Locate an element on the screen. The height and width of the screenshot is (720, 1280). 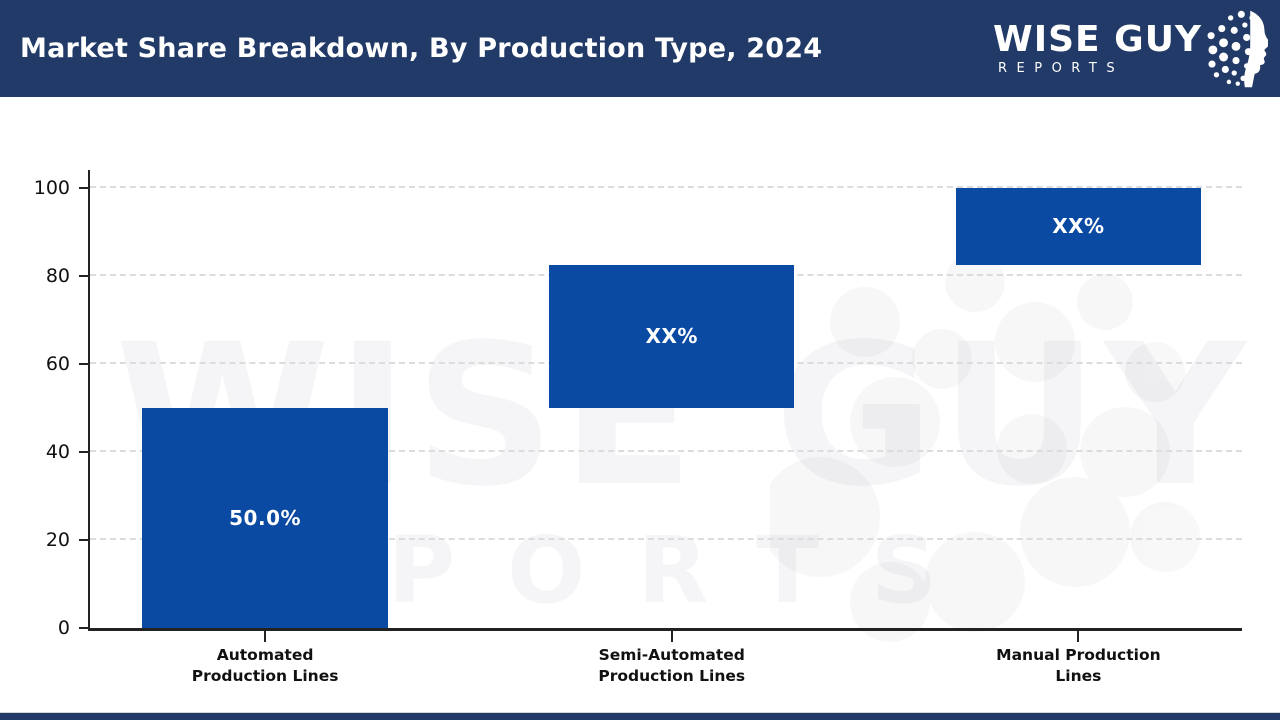
footer-bar is located at coordinates (640, 716).